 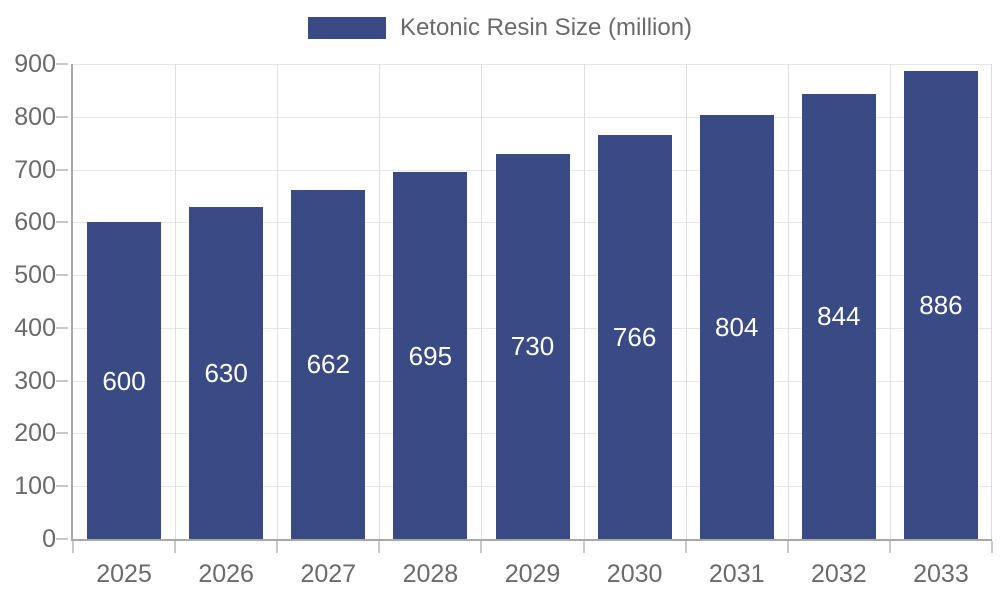 What do you see at coordinates (35, 486) in the screenshot?
I see `y-axis-tick-label: 100` at bounding box center [35, 486].